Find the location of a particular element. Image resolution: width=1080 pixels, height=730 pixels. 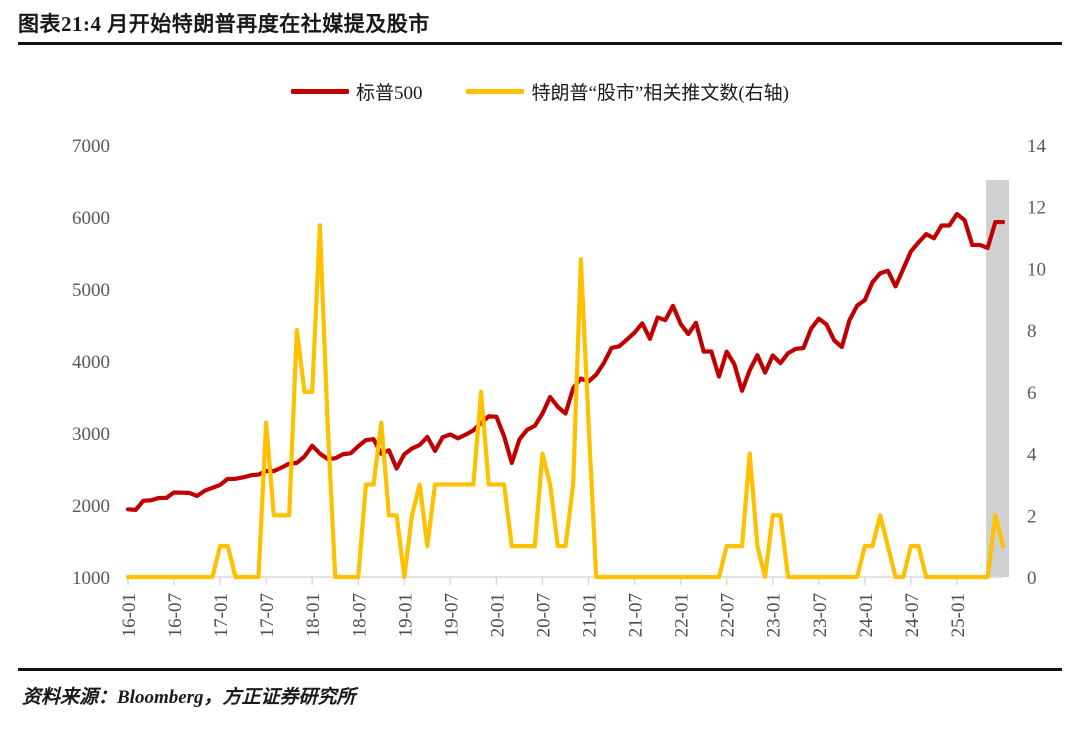

y-right-tick-0: 0 is located at coordinates (1032, 578).